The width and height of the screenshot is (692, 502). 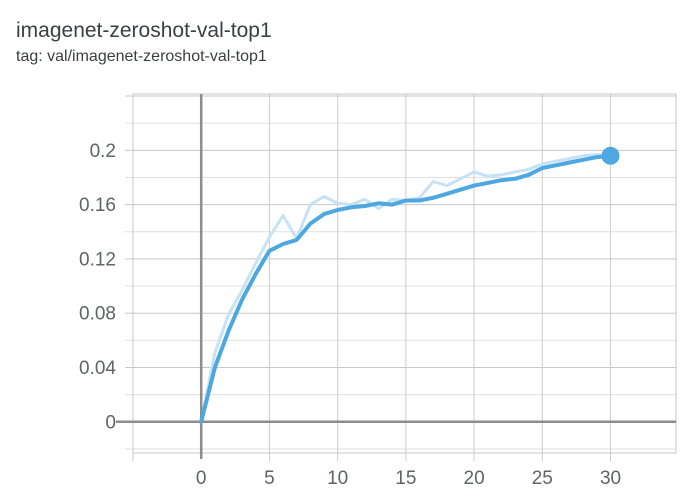 I want to click on x-tick-label: 0, so click(x=201, y=478).